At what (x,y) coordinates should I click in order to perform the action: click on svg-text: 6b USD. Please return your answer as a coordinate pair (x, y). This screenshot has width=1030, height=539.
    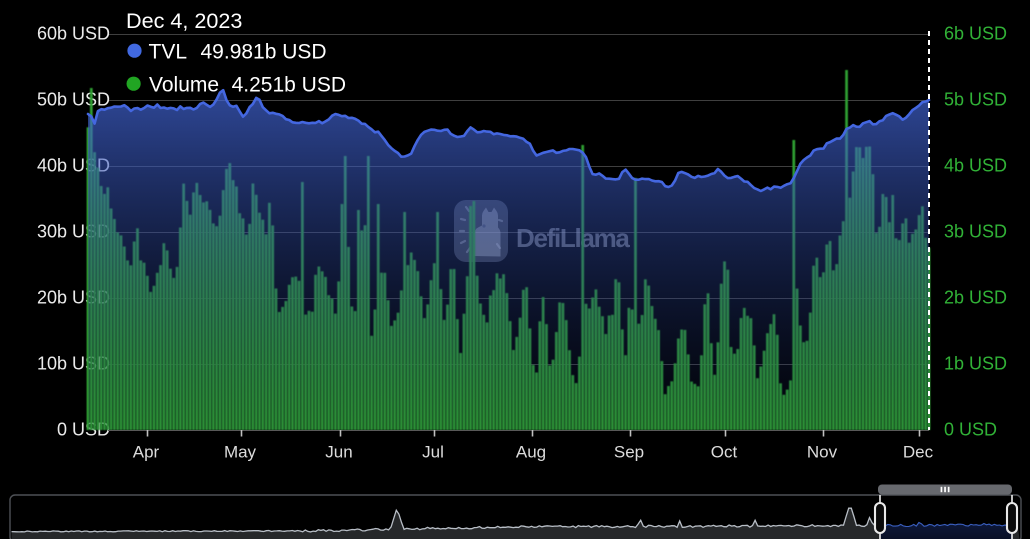
    Looking at the image, I should click on (975, 34).